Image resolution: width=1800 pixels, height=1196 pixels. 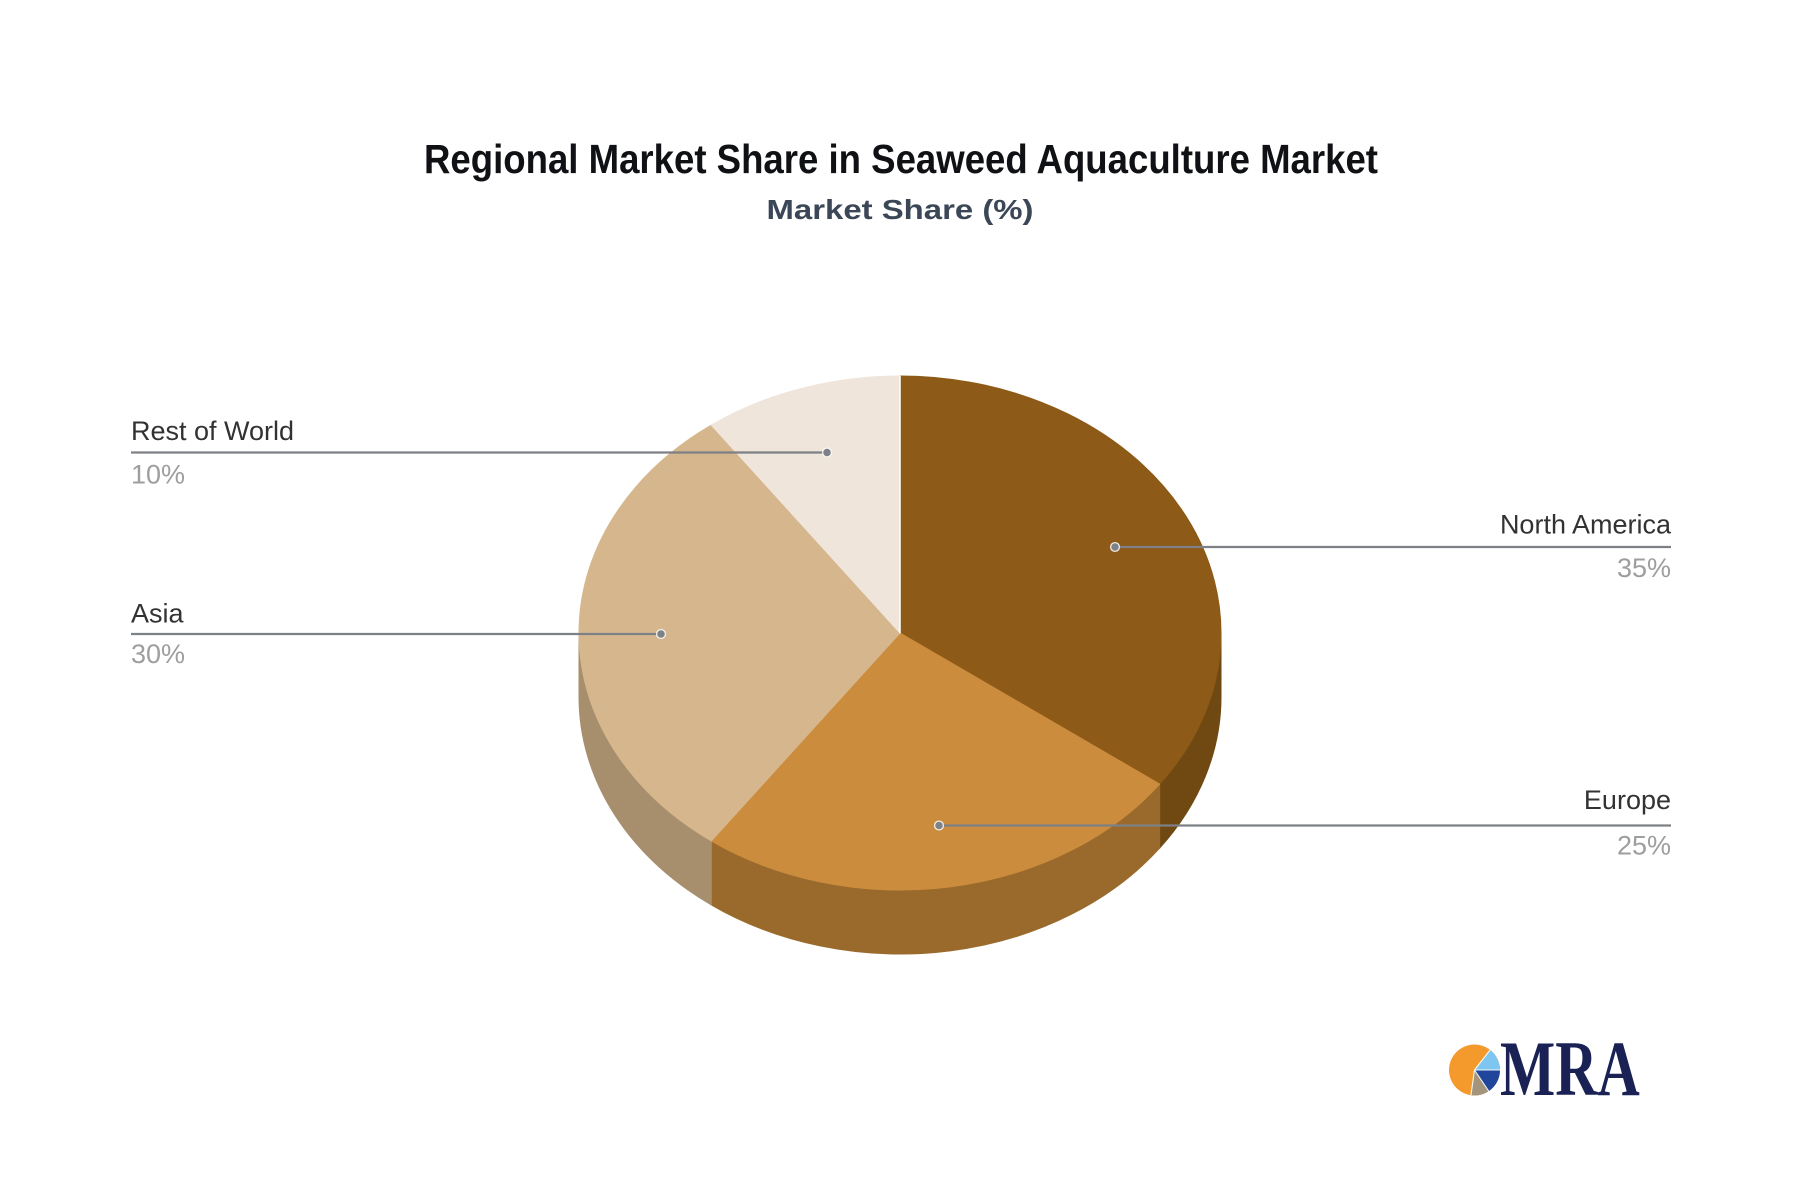 What do you see at coordinates (1627, 800) in the screenshot?
I see `svg-text: Europe` at bounding box center [1627, 800].